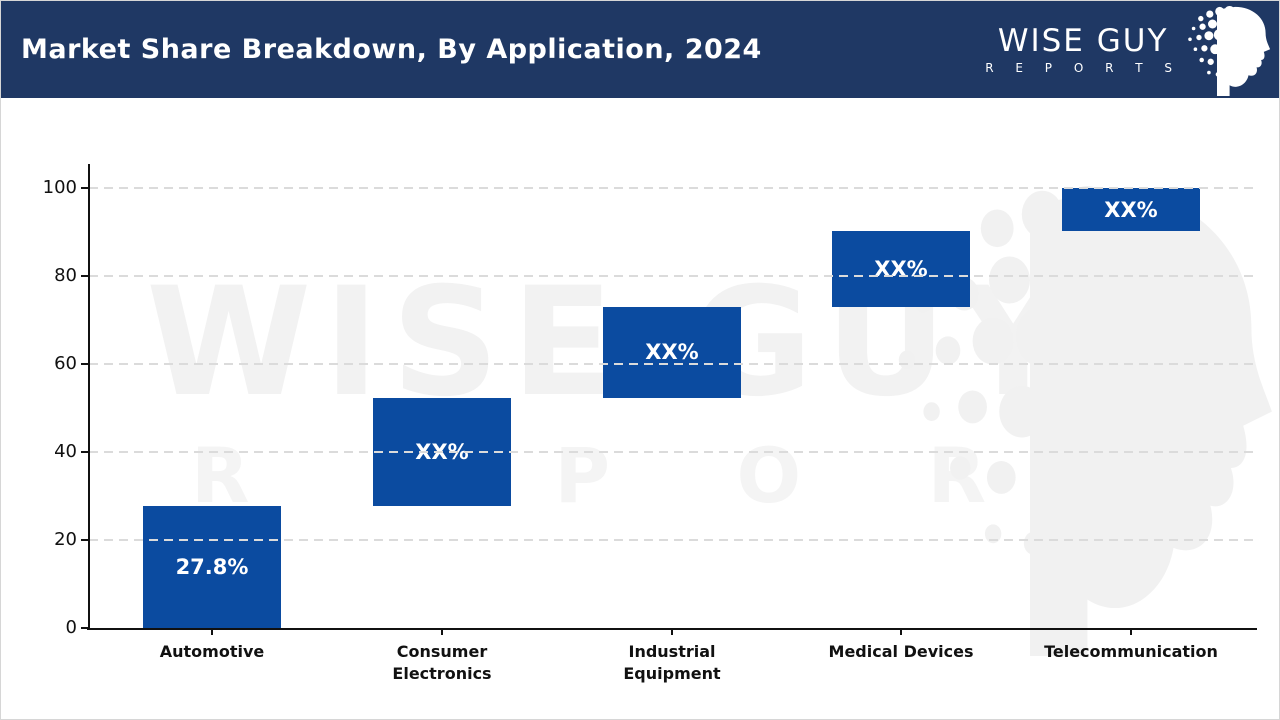  I want to click on bar-industrial-equipment: XX%, so click(672, 352).